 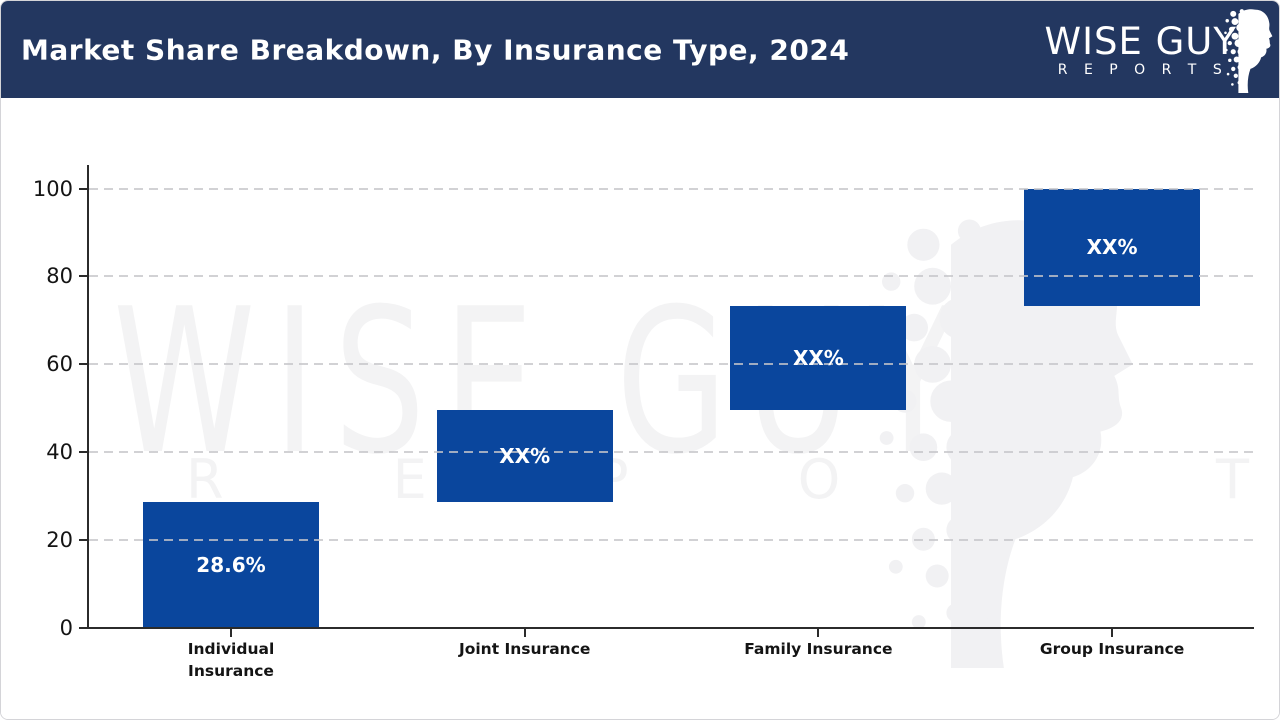 What do you see at coordinates (59, 540) in the screenshot?
I see `y-tick-label-20: 20` at bounding box center [59, 540].